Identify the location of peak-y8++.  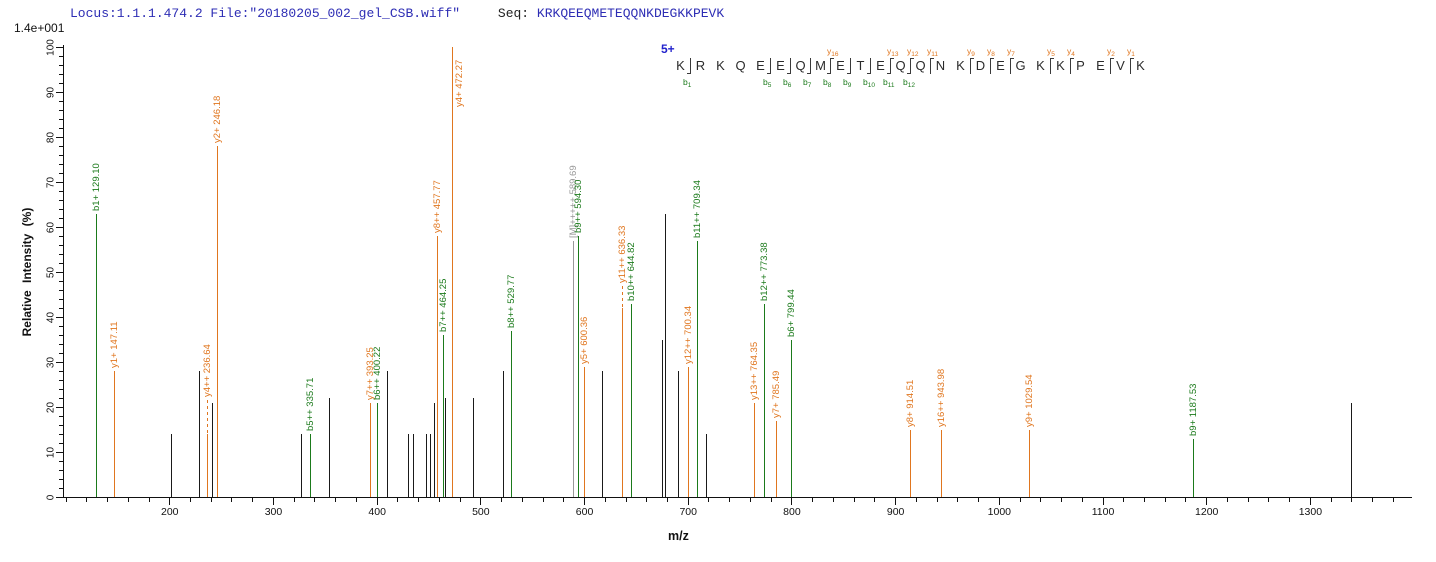
(437, 366).